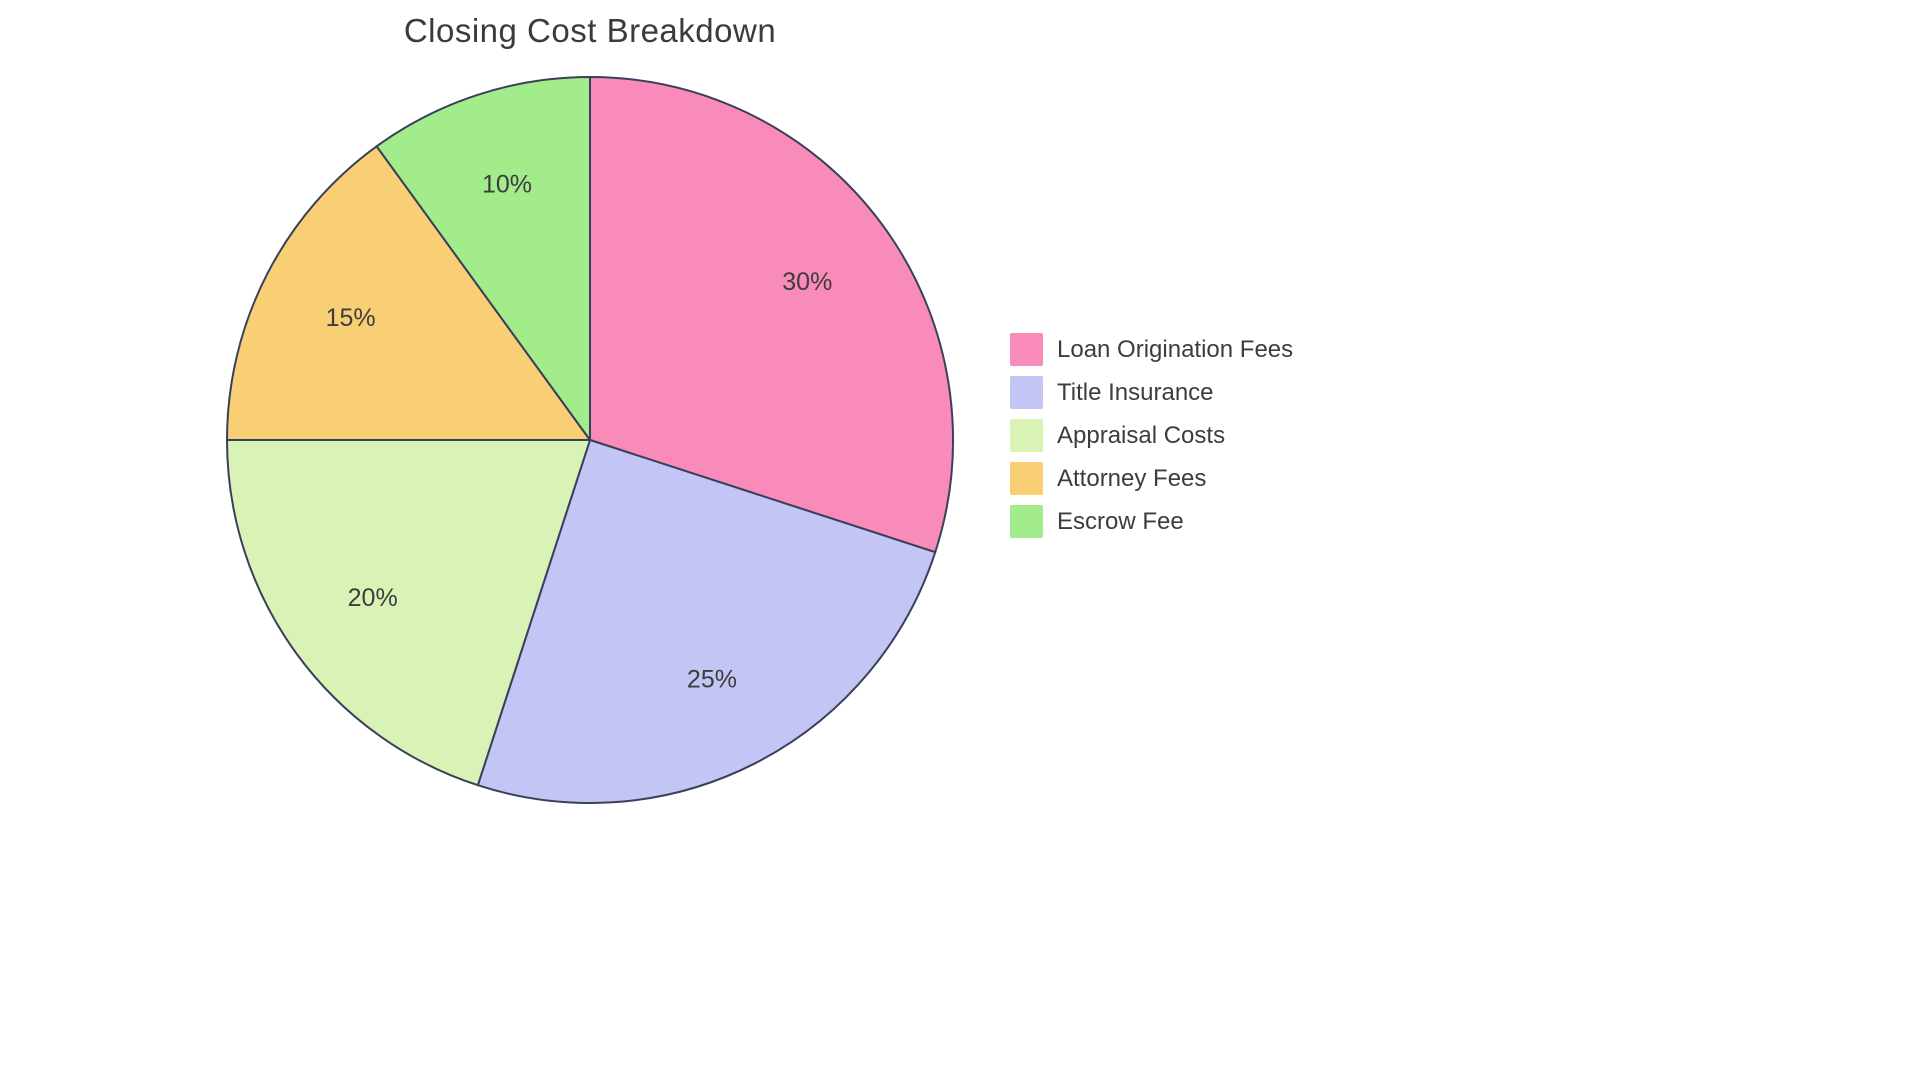 The width and height of the screenshot is (1920, 1083). I want to click on legend-item: Loan Origination Fees, so click(1151, 349).